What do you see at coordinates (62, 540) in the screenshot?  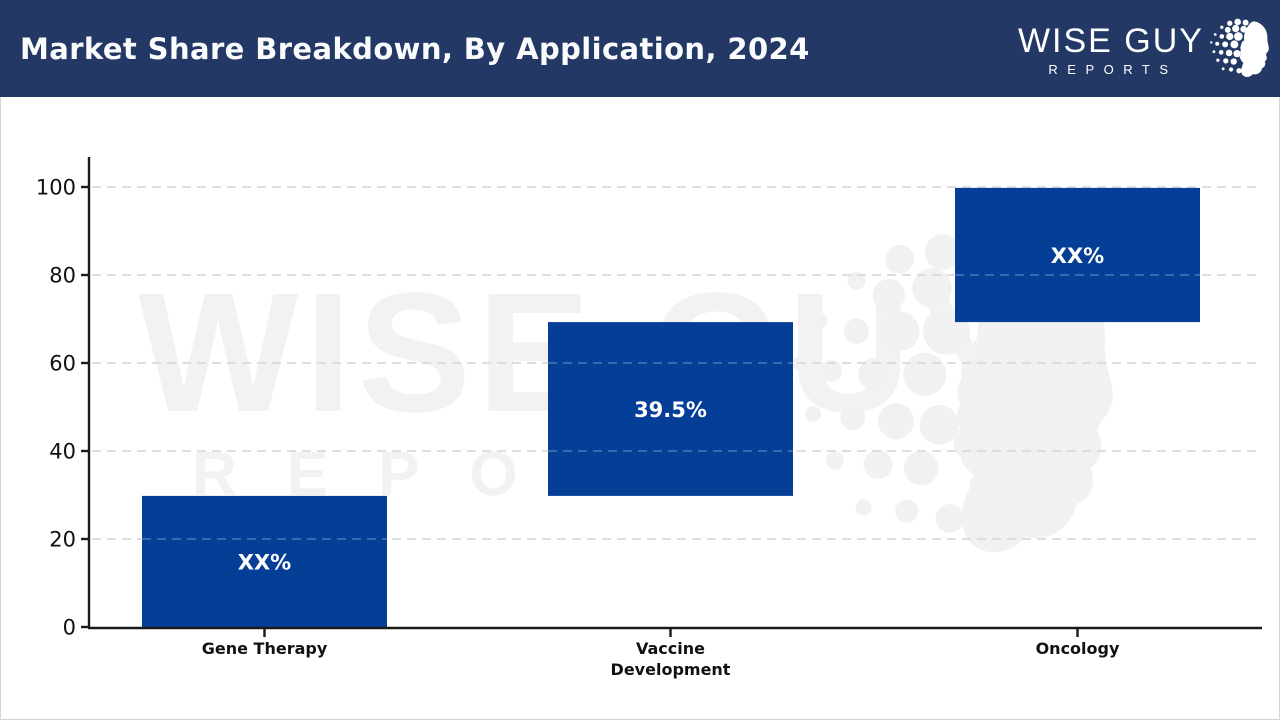 I see `y-tick-label: 20` at bounding box center [62, 540].